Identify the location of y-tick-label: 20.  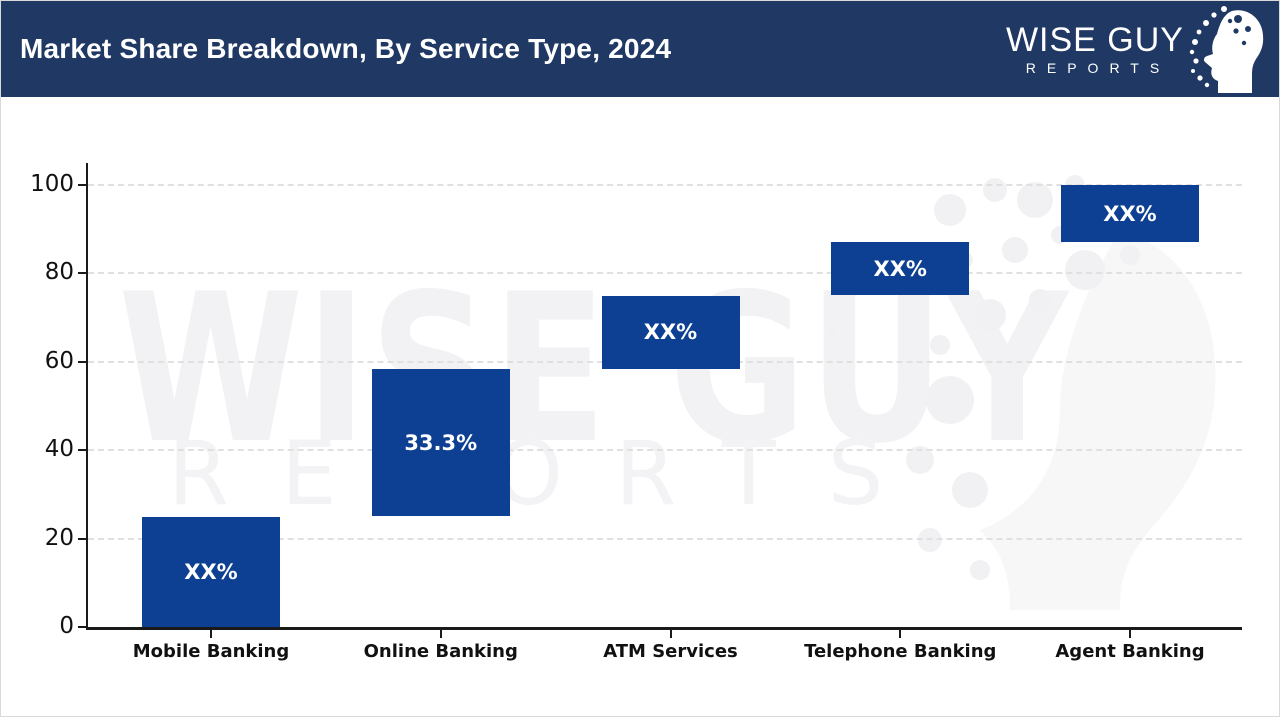
(59, 537).